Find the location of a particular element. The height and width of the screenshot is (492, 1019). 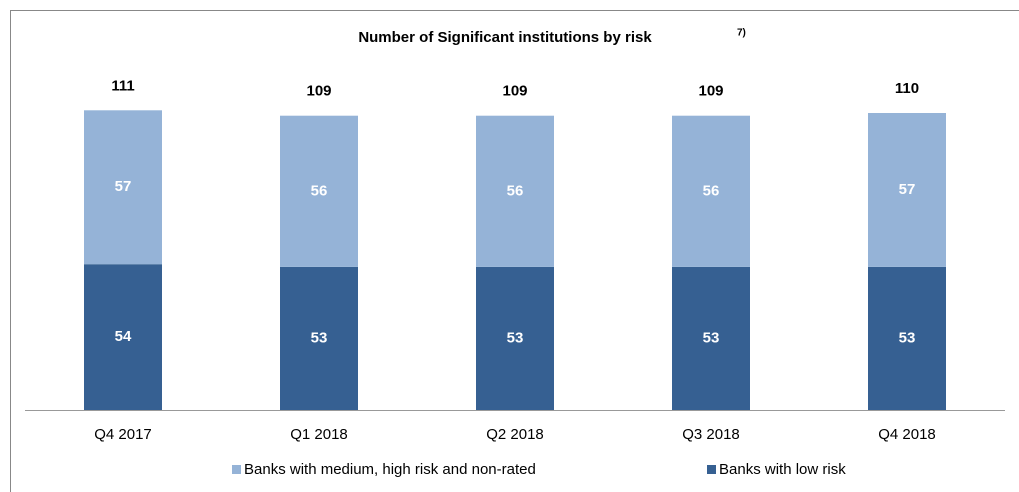

total-label: 111 is located at coordinates (122, 85).